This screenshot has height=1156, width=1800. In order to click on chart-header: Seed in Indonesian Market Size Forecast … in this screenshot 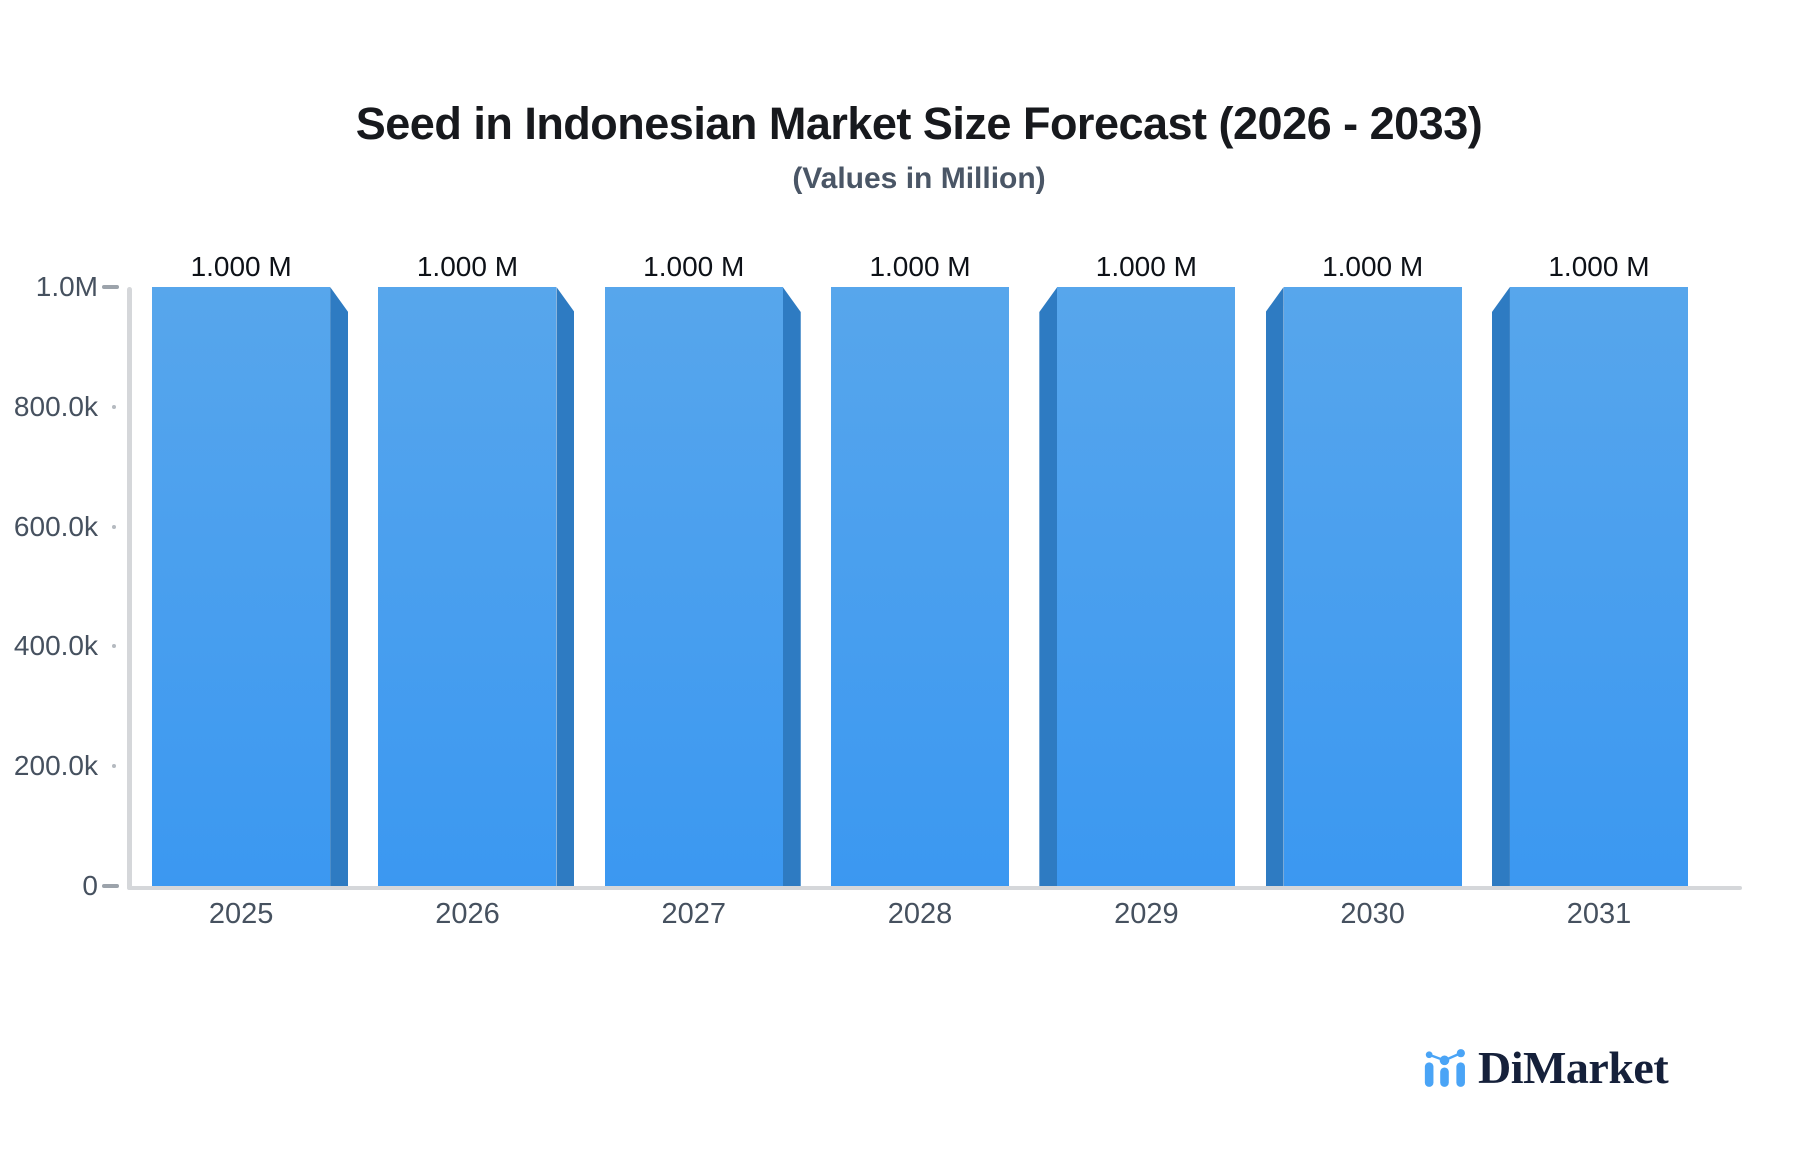, I will do `click(919, 148)`.